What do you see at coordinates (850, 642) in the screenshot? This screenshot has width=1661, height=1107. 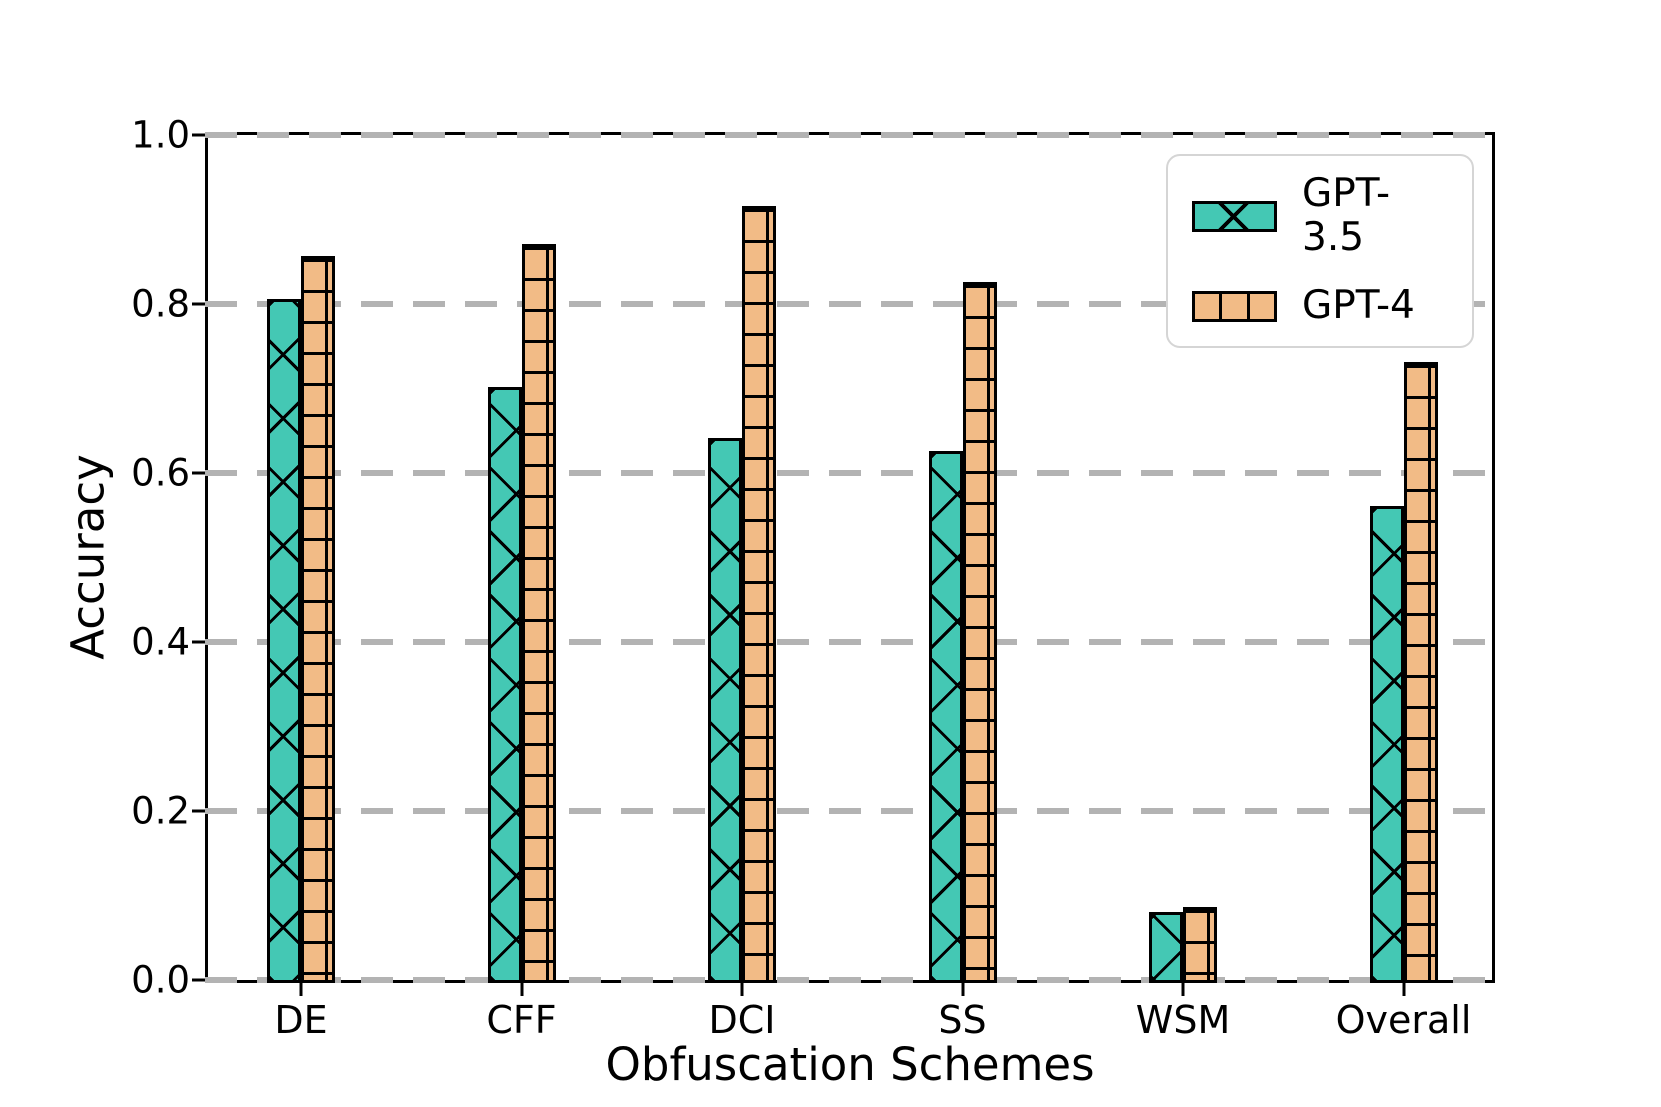 I see `gridline-0.4` at bounding box center [850, 642].